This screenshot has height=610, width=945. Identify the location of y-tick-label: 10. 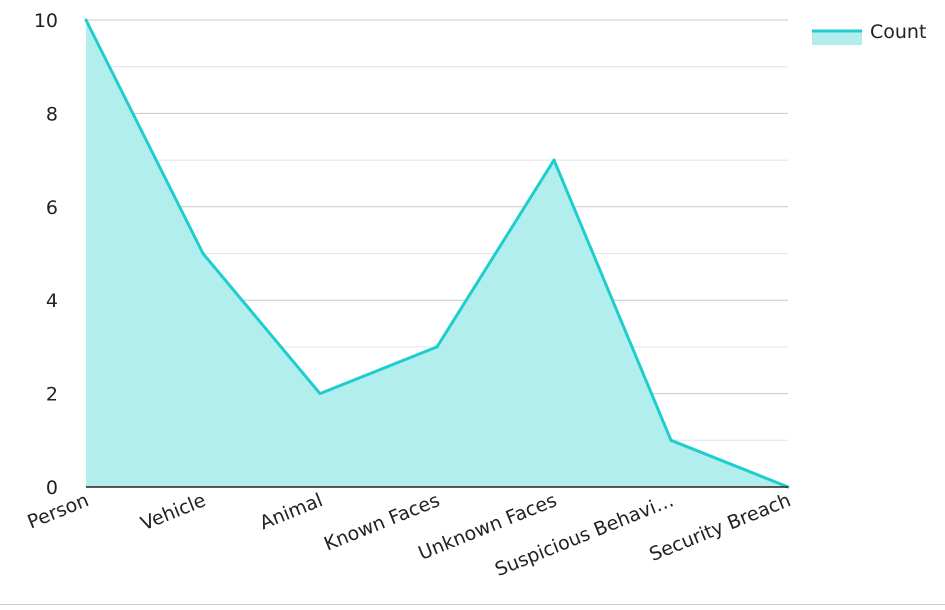
(46, 21).